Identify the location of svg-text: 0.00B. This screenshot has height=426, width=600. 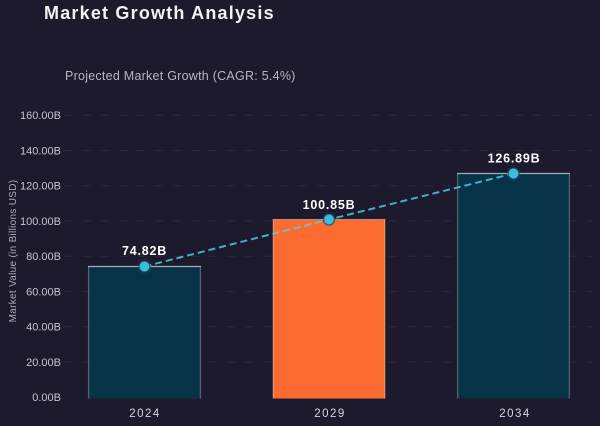
(46, 398).